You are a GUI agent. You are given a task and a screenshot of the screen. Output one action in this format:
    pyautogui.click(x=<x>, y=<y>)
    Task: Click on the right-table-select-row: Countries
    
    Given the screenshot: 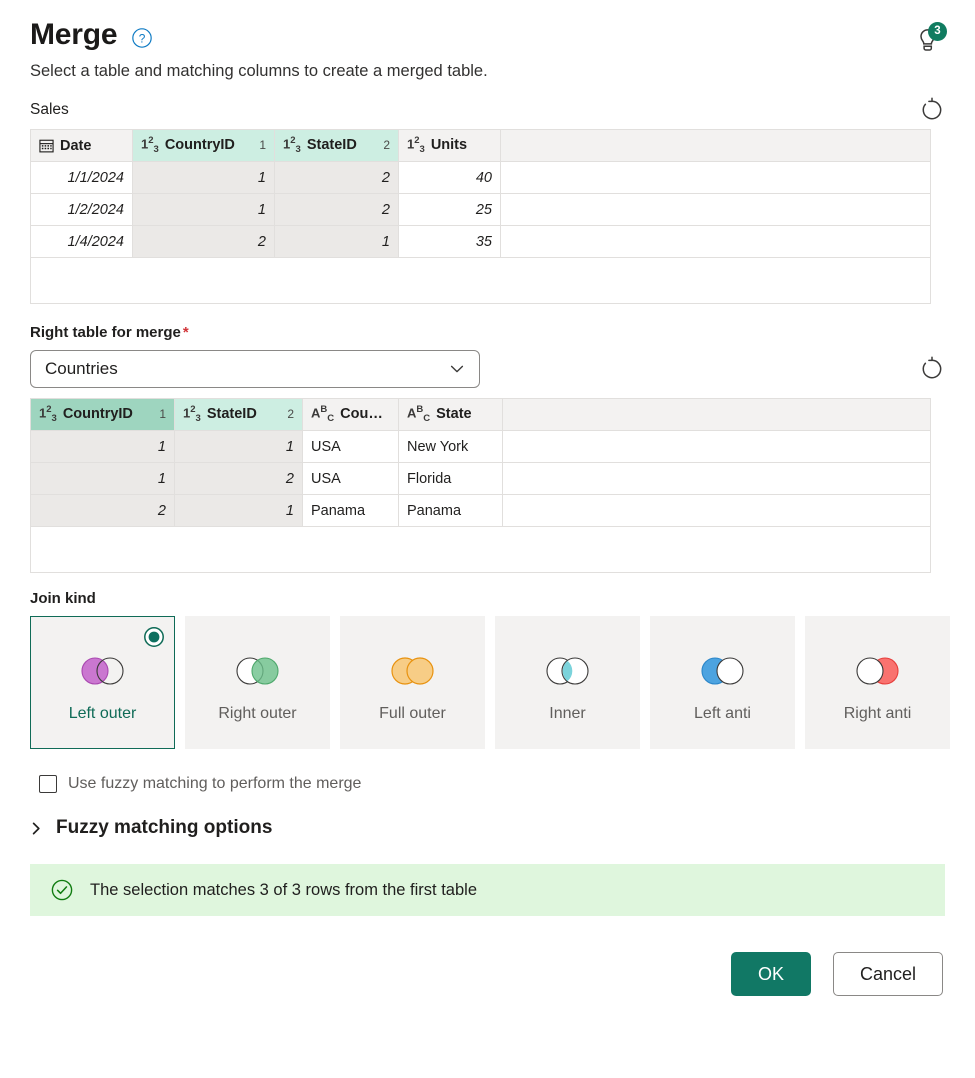 What is the action you would take?
    pyautogui.click(x=487, y=364)
    